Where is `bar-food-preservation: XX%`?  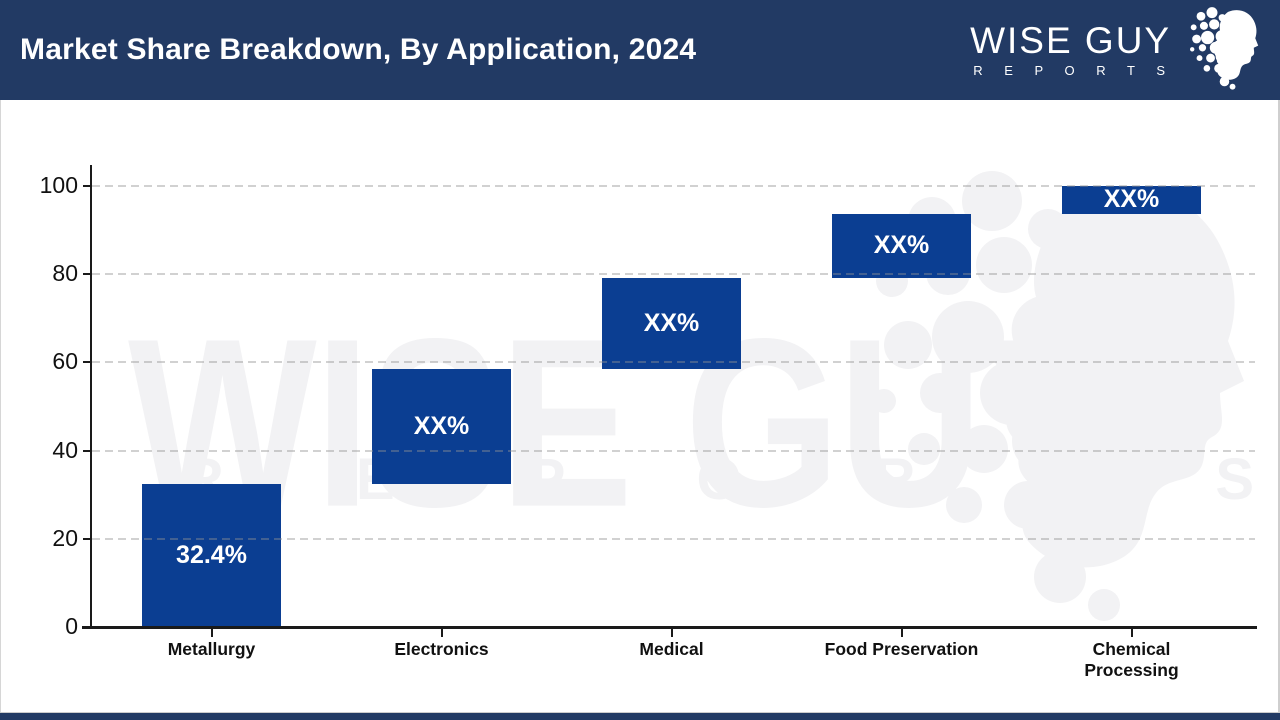 bar-food-preservation: XX% is located at coordinates (901, 245).